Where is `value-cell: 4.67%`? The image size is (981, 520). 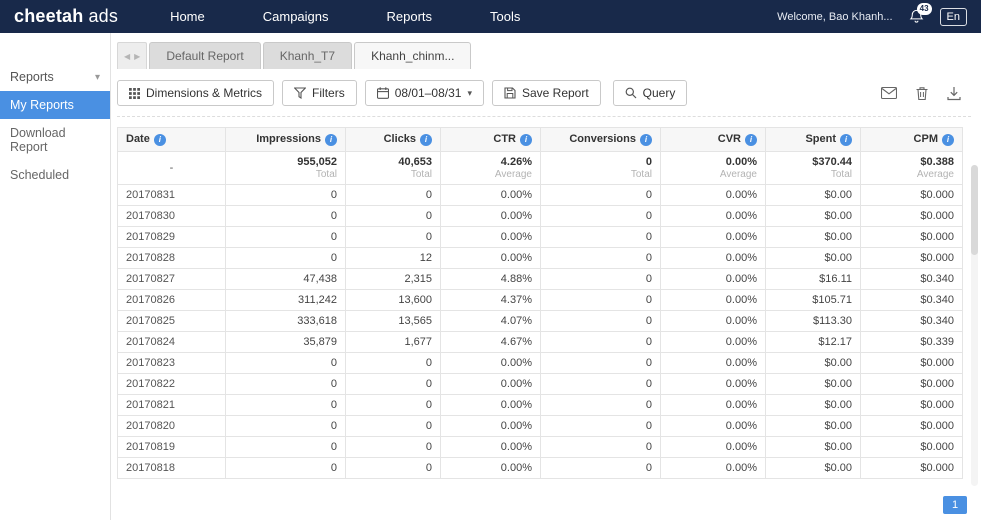 value-cell: 4.67% is located at coordinates (490, 342).